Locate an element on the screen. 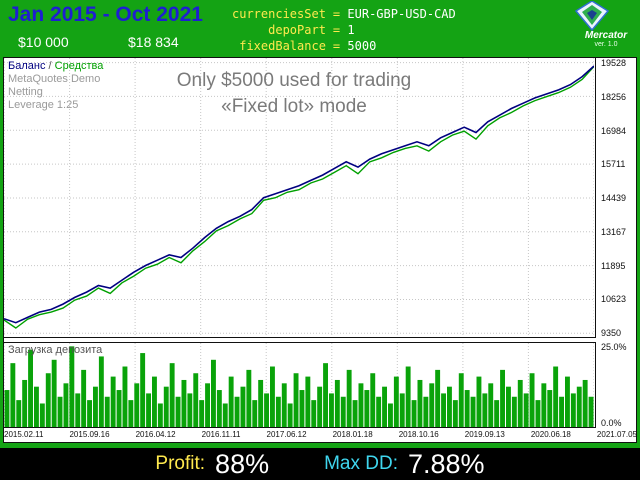 Image resolution: width=640 pixels, height=480 pixels. deposit-load-title: Загрузка депозита is located at coordinates (55, 350).